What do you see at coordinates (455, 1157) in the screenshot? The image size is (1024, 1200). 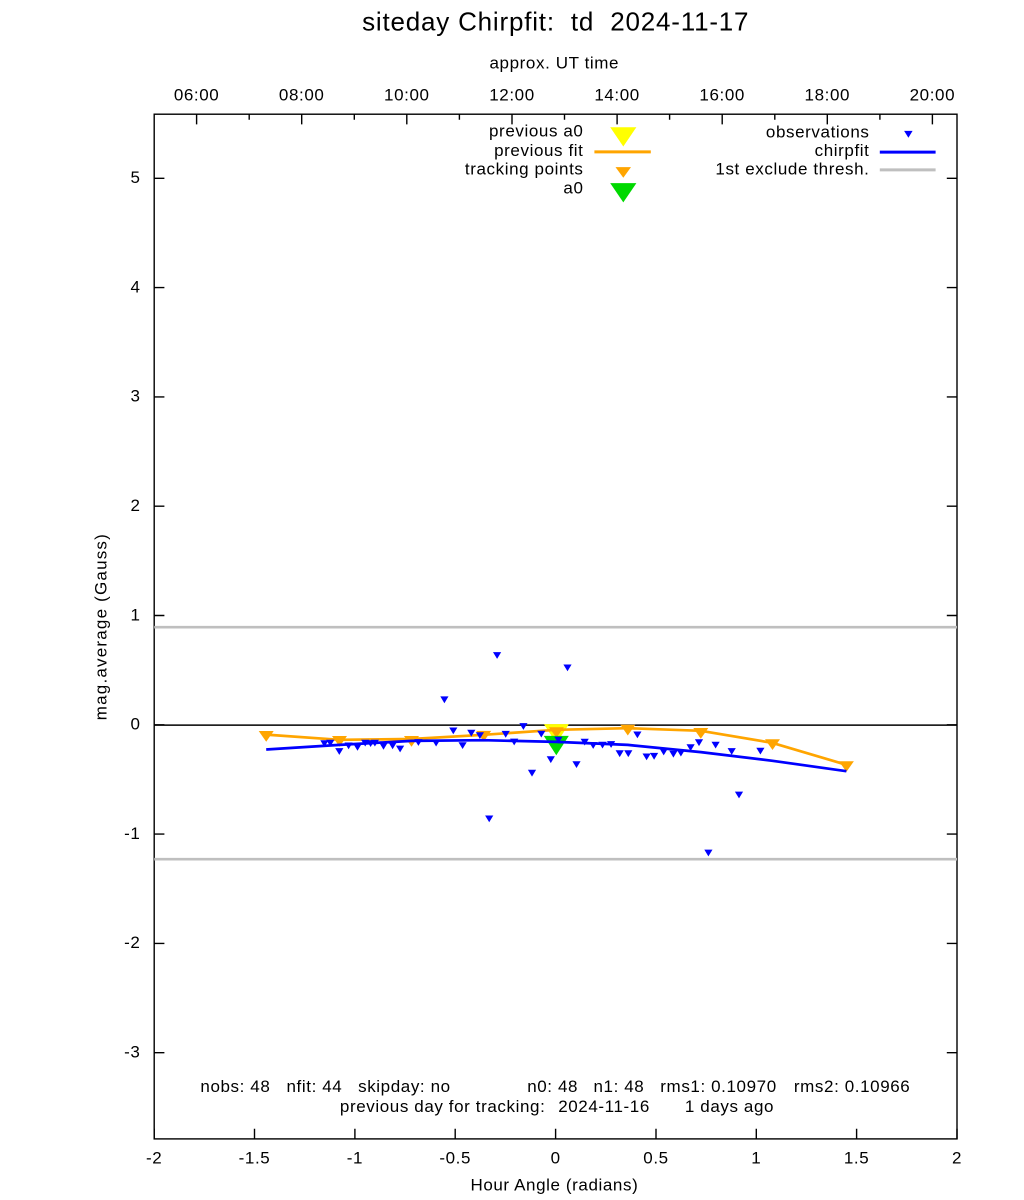 I see `svg-text: -0.5` at bounding box center [455, 1157].